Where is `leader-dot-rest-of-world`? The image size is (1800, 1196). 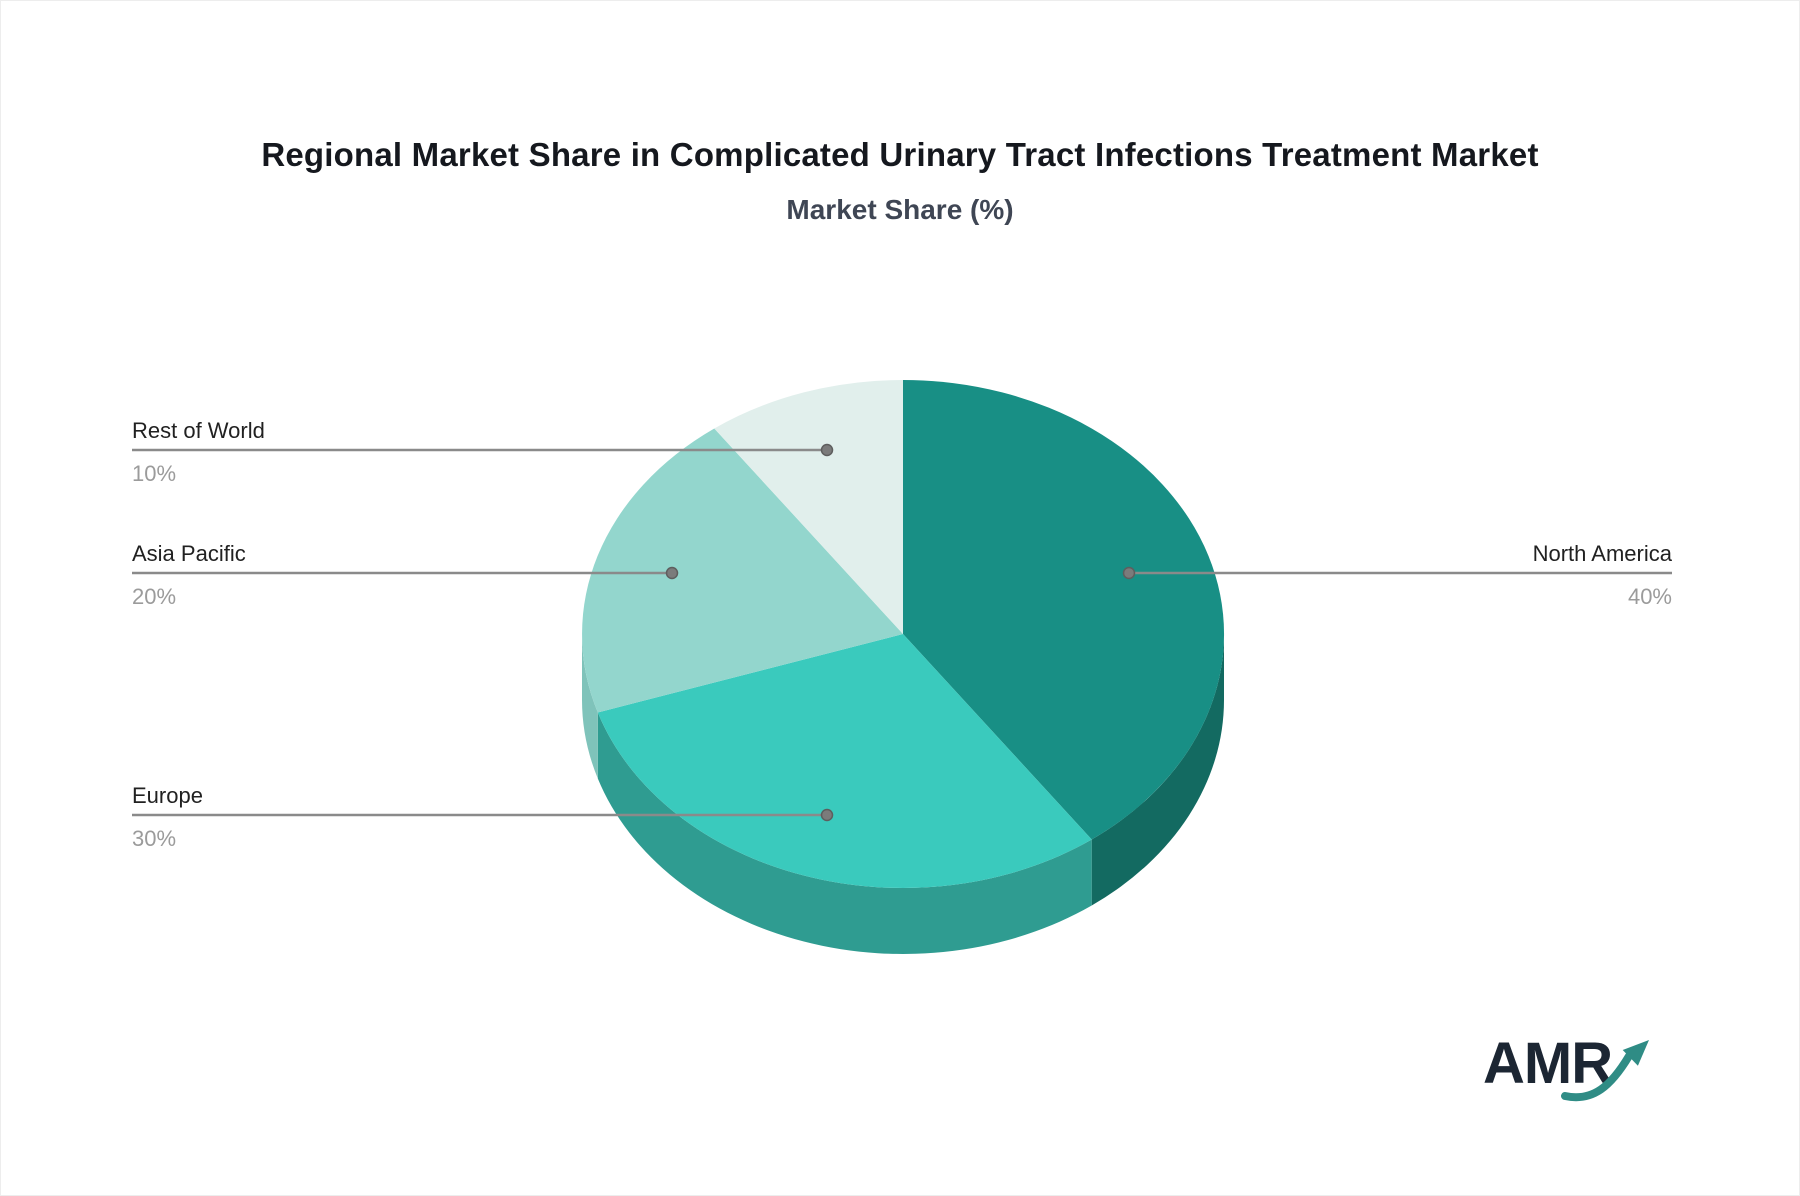
leader-dot-rest-of-world is located at coordinates (827, 450).